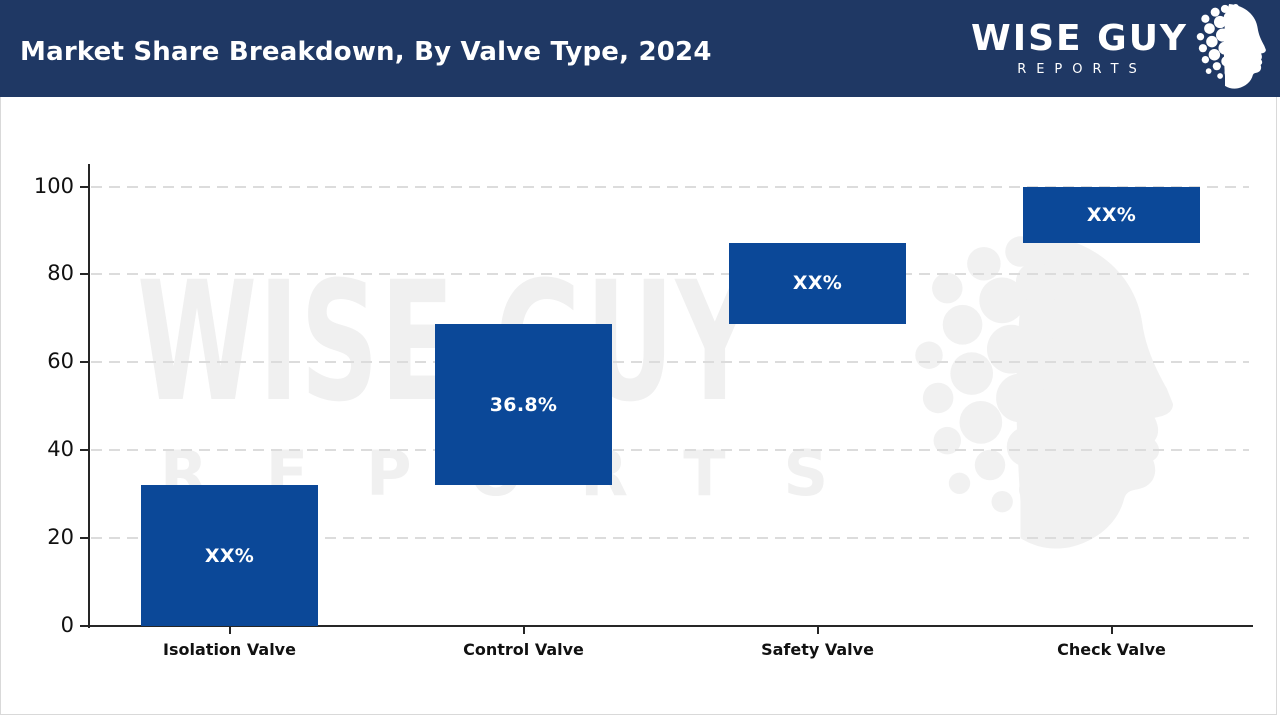 The image size is (1280, 720). I want to click on bar-safety-valve: XX%, so click(817, 283).